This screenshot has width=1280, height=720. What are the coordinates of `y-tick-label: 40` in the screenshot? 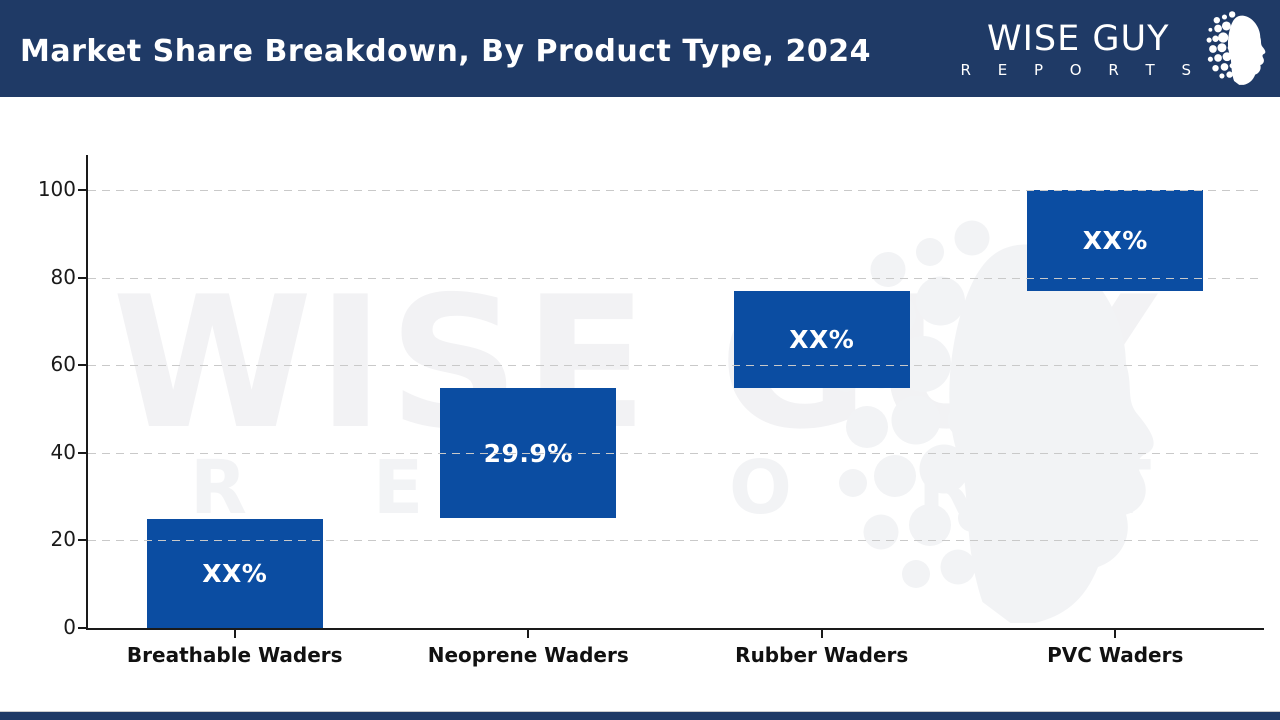 It's located at (63, 451).